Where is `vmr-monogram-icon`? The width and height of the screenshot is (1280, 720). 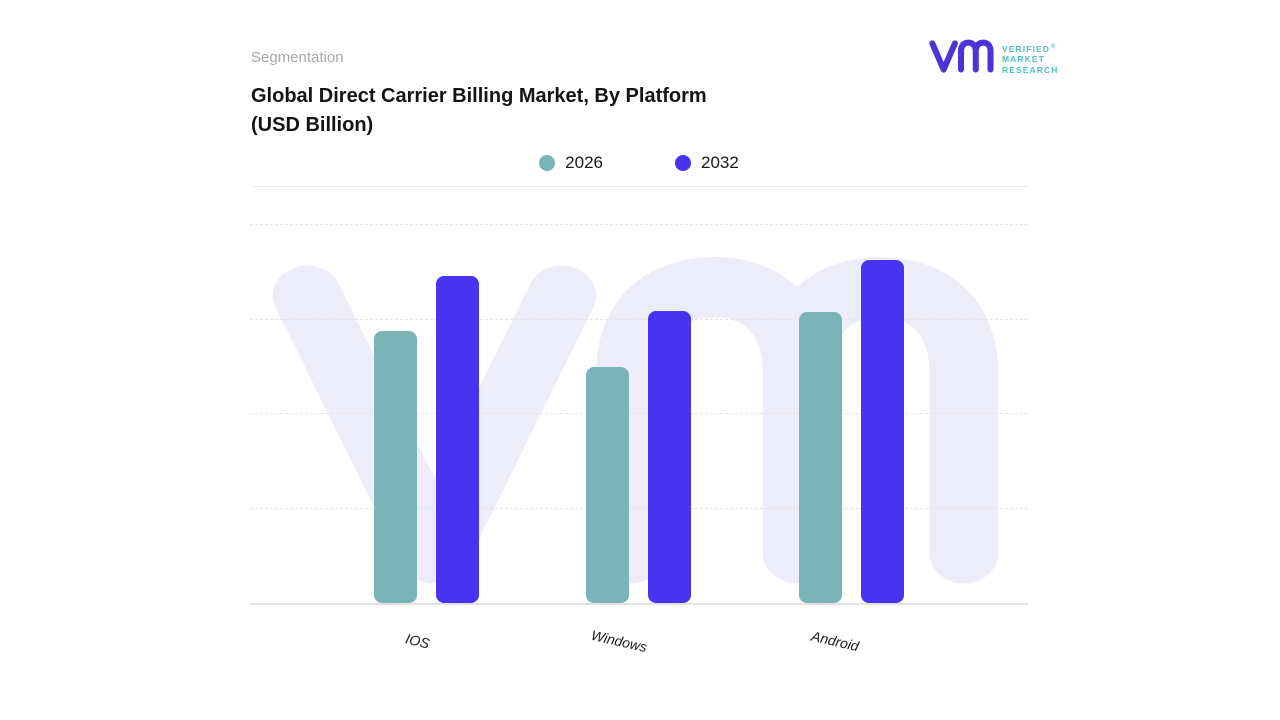
vmr-monogram-icon is located at coordinates (961, 59).